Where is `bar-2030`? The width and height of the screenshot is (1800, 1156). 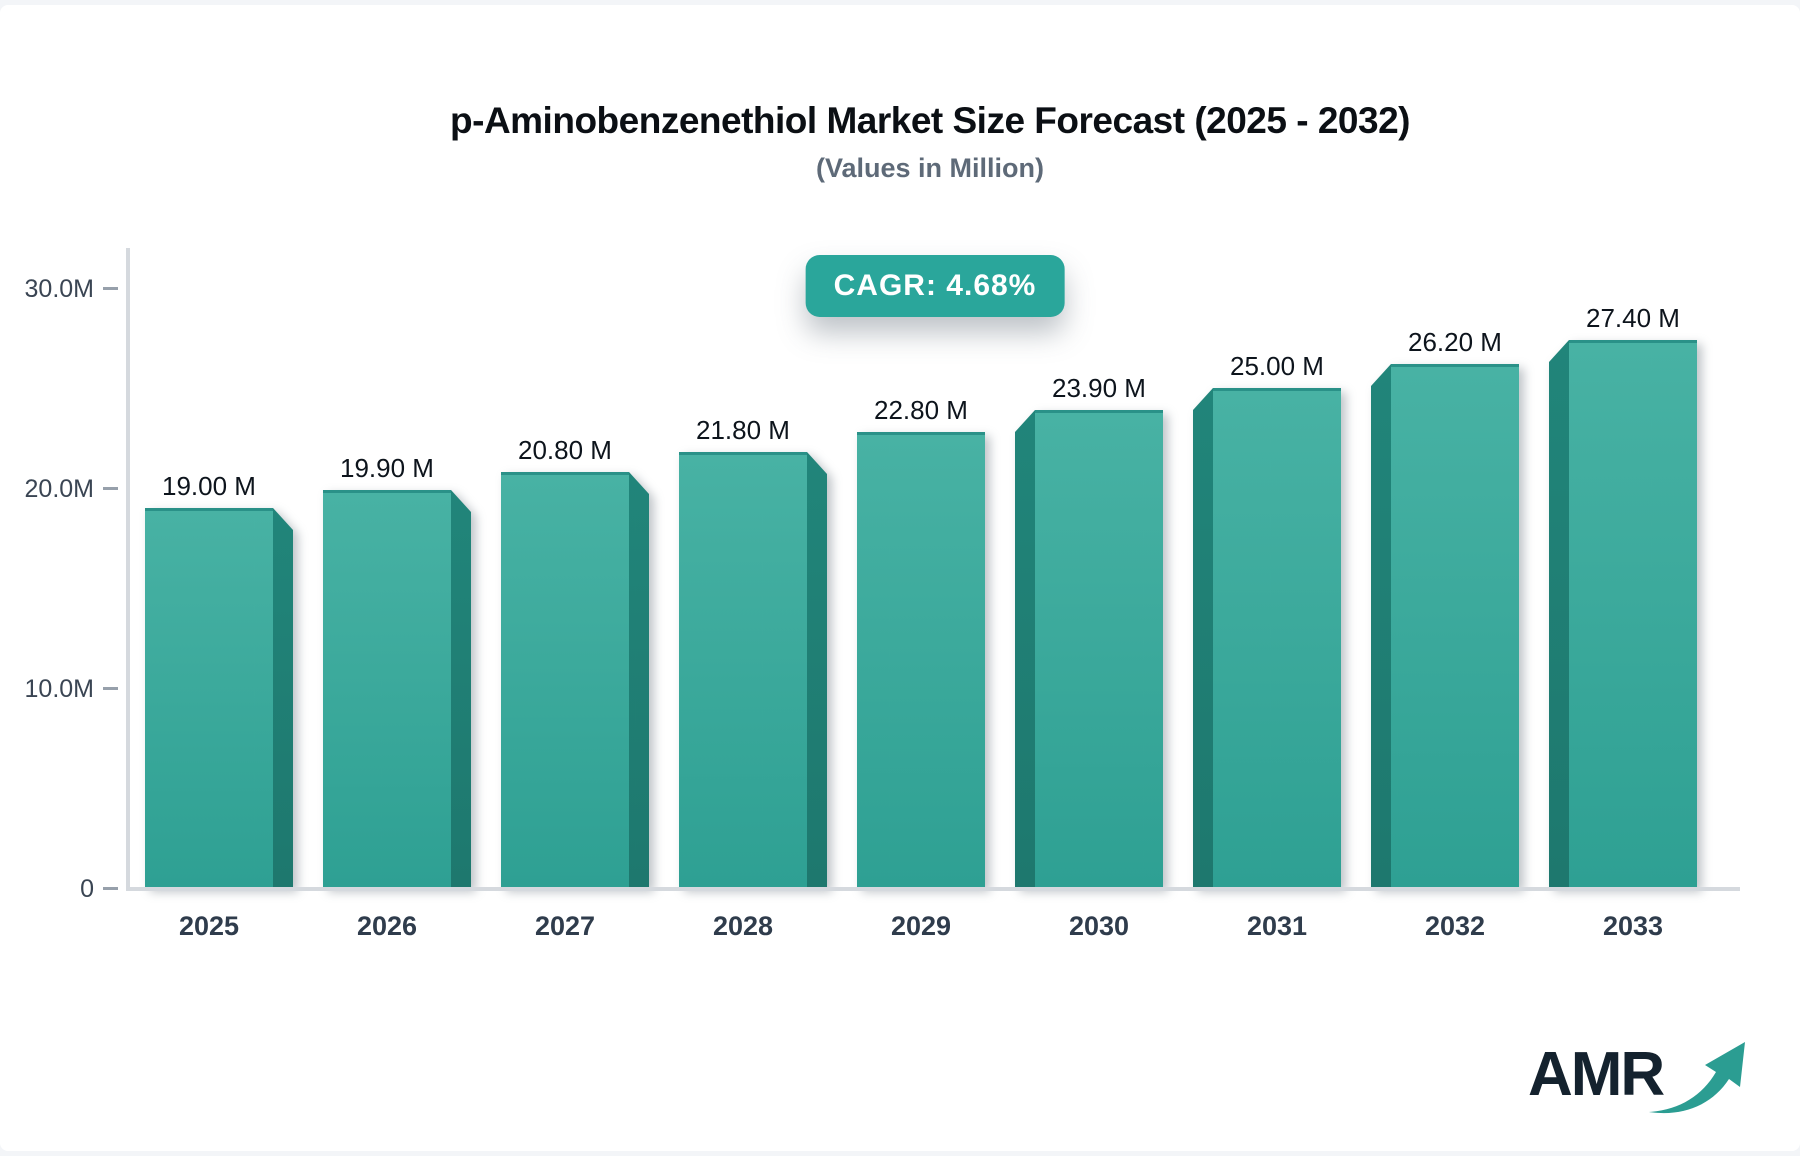 bar-2030 is located at coordinates (1089, 649).